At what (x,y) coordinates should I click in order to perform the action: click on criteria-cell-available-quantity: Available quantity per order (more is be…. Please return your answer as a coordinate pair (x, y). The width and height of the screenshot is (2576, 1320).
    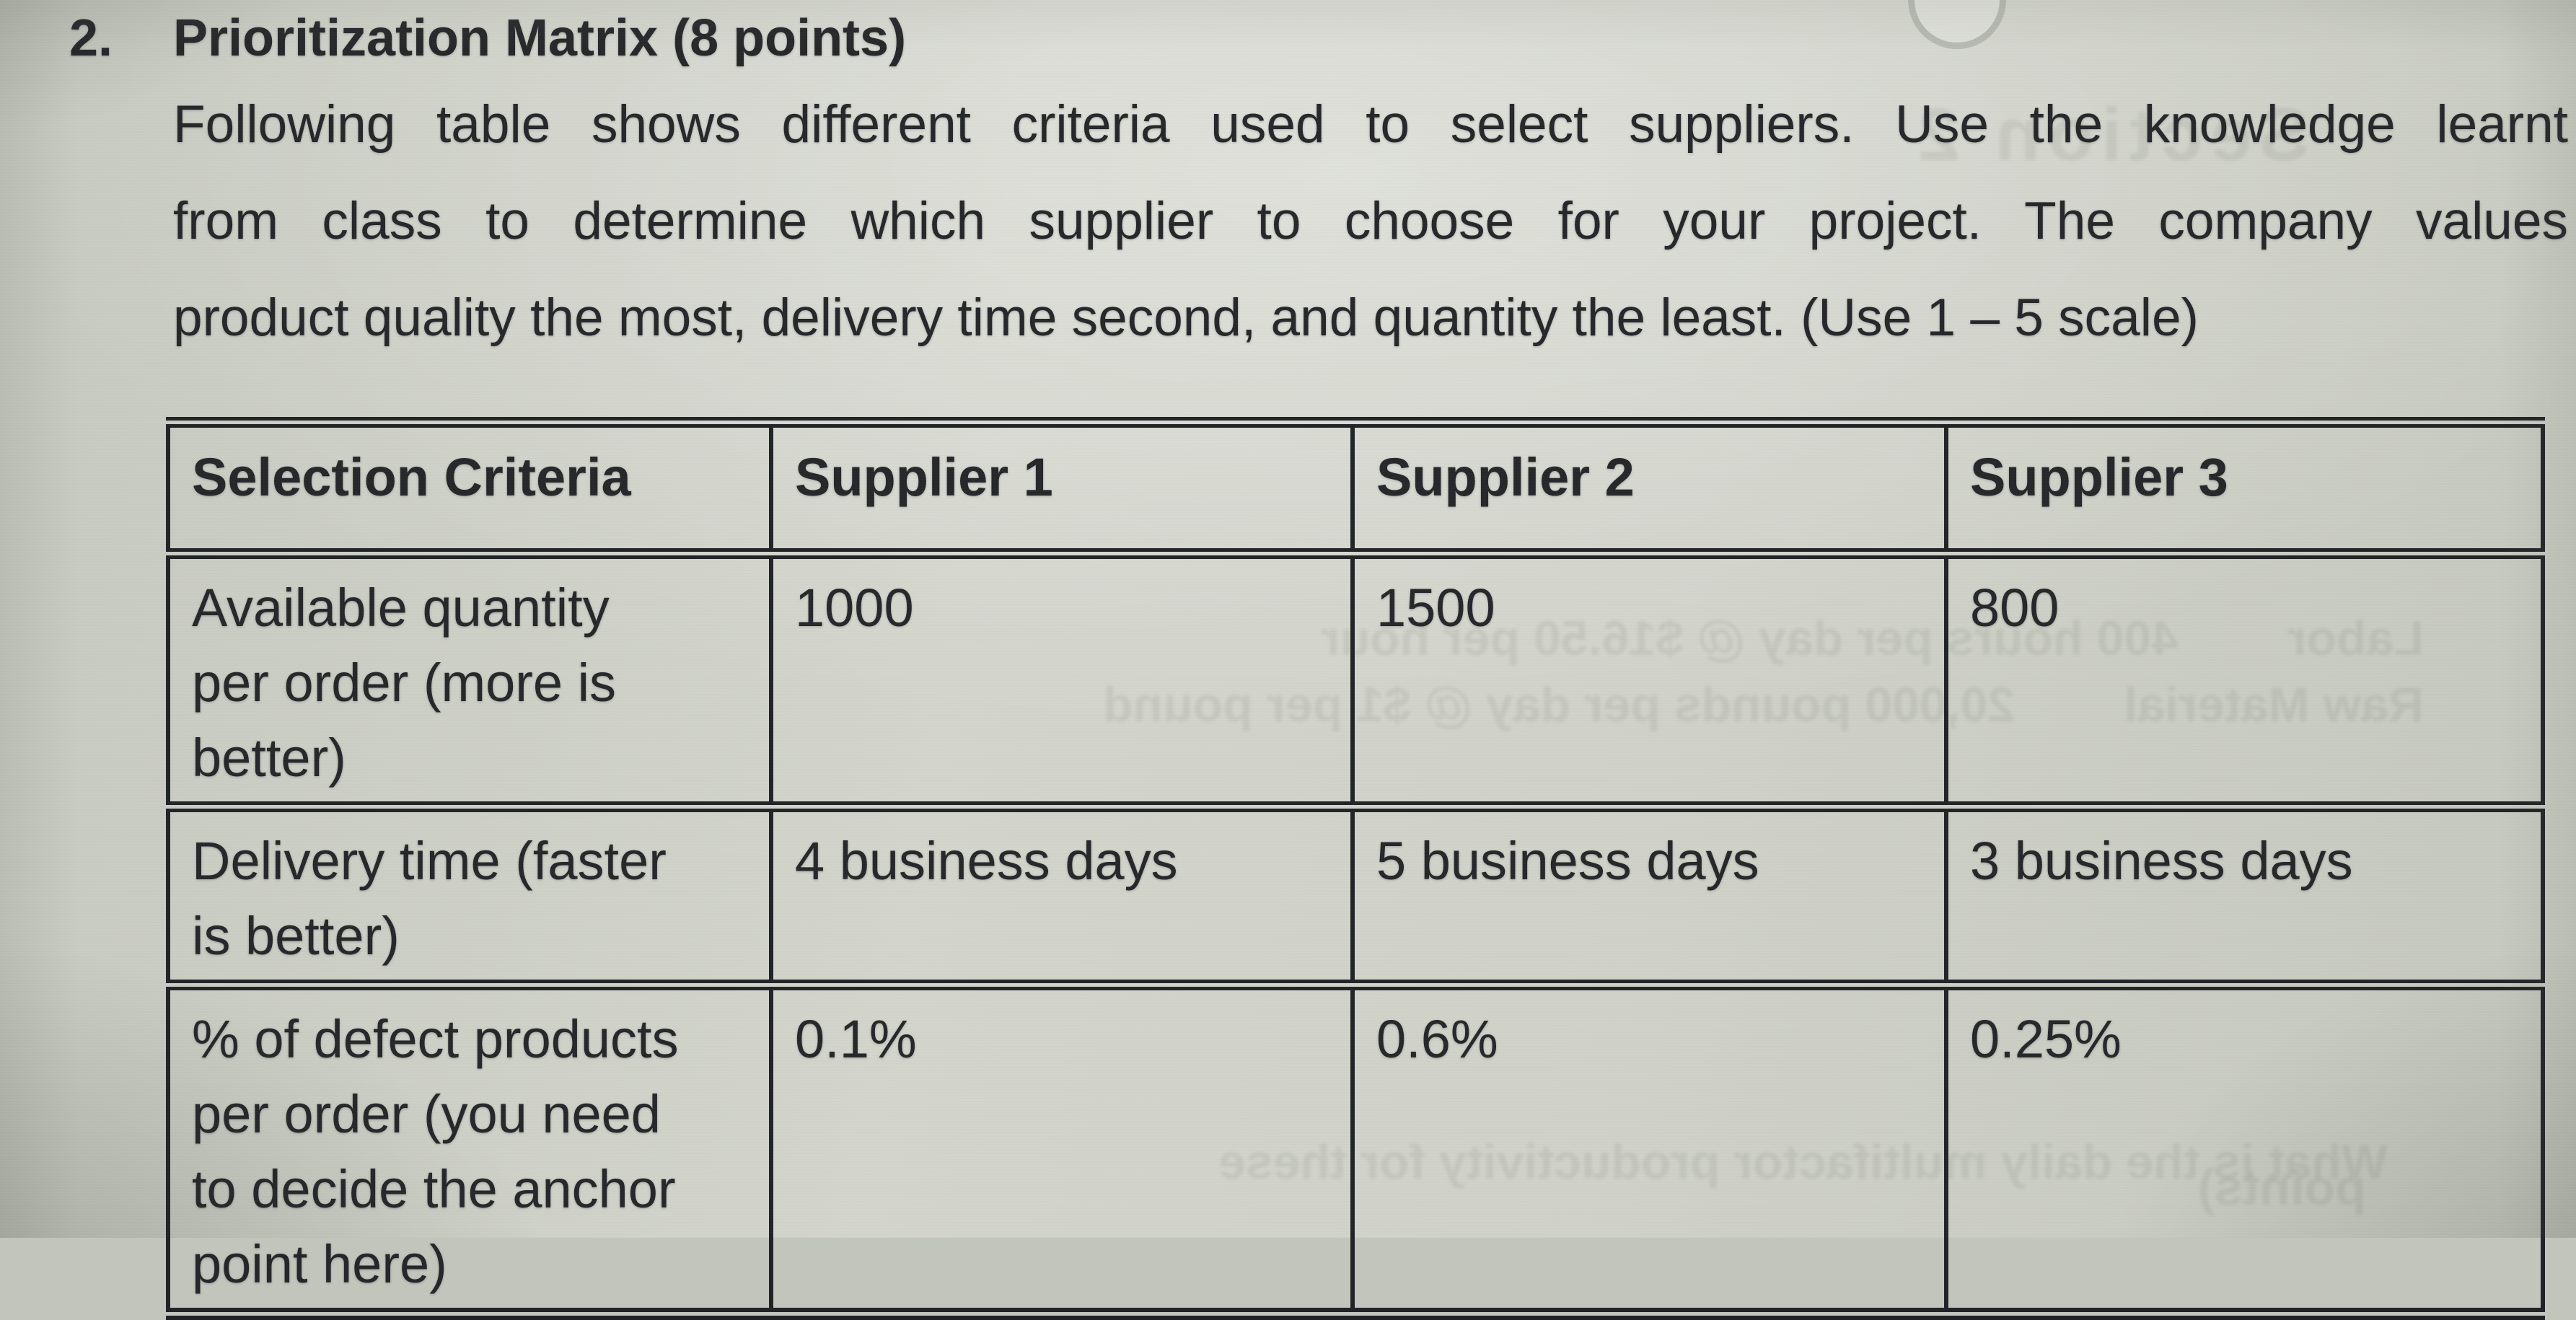
    Looking at the image, I should click on (469, 680).